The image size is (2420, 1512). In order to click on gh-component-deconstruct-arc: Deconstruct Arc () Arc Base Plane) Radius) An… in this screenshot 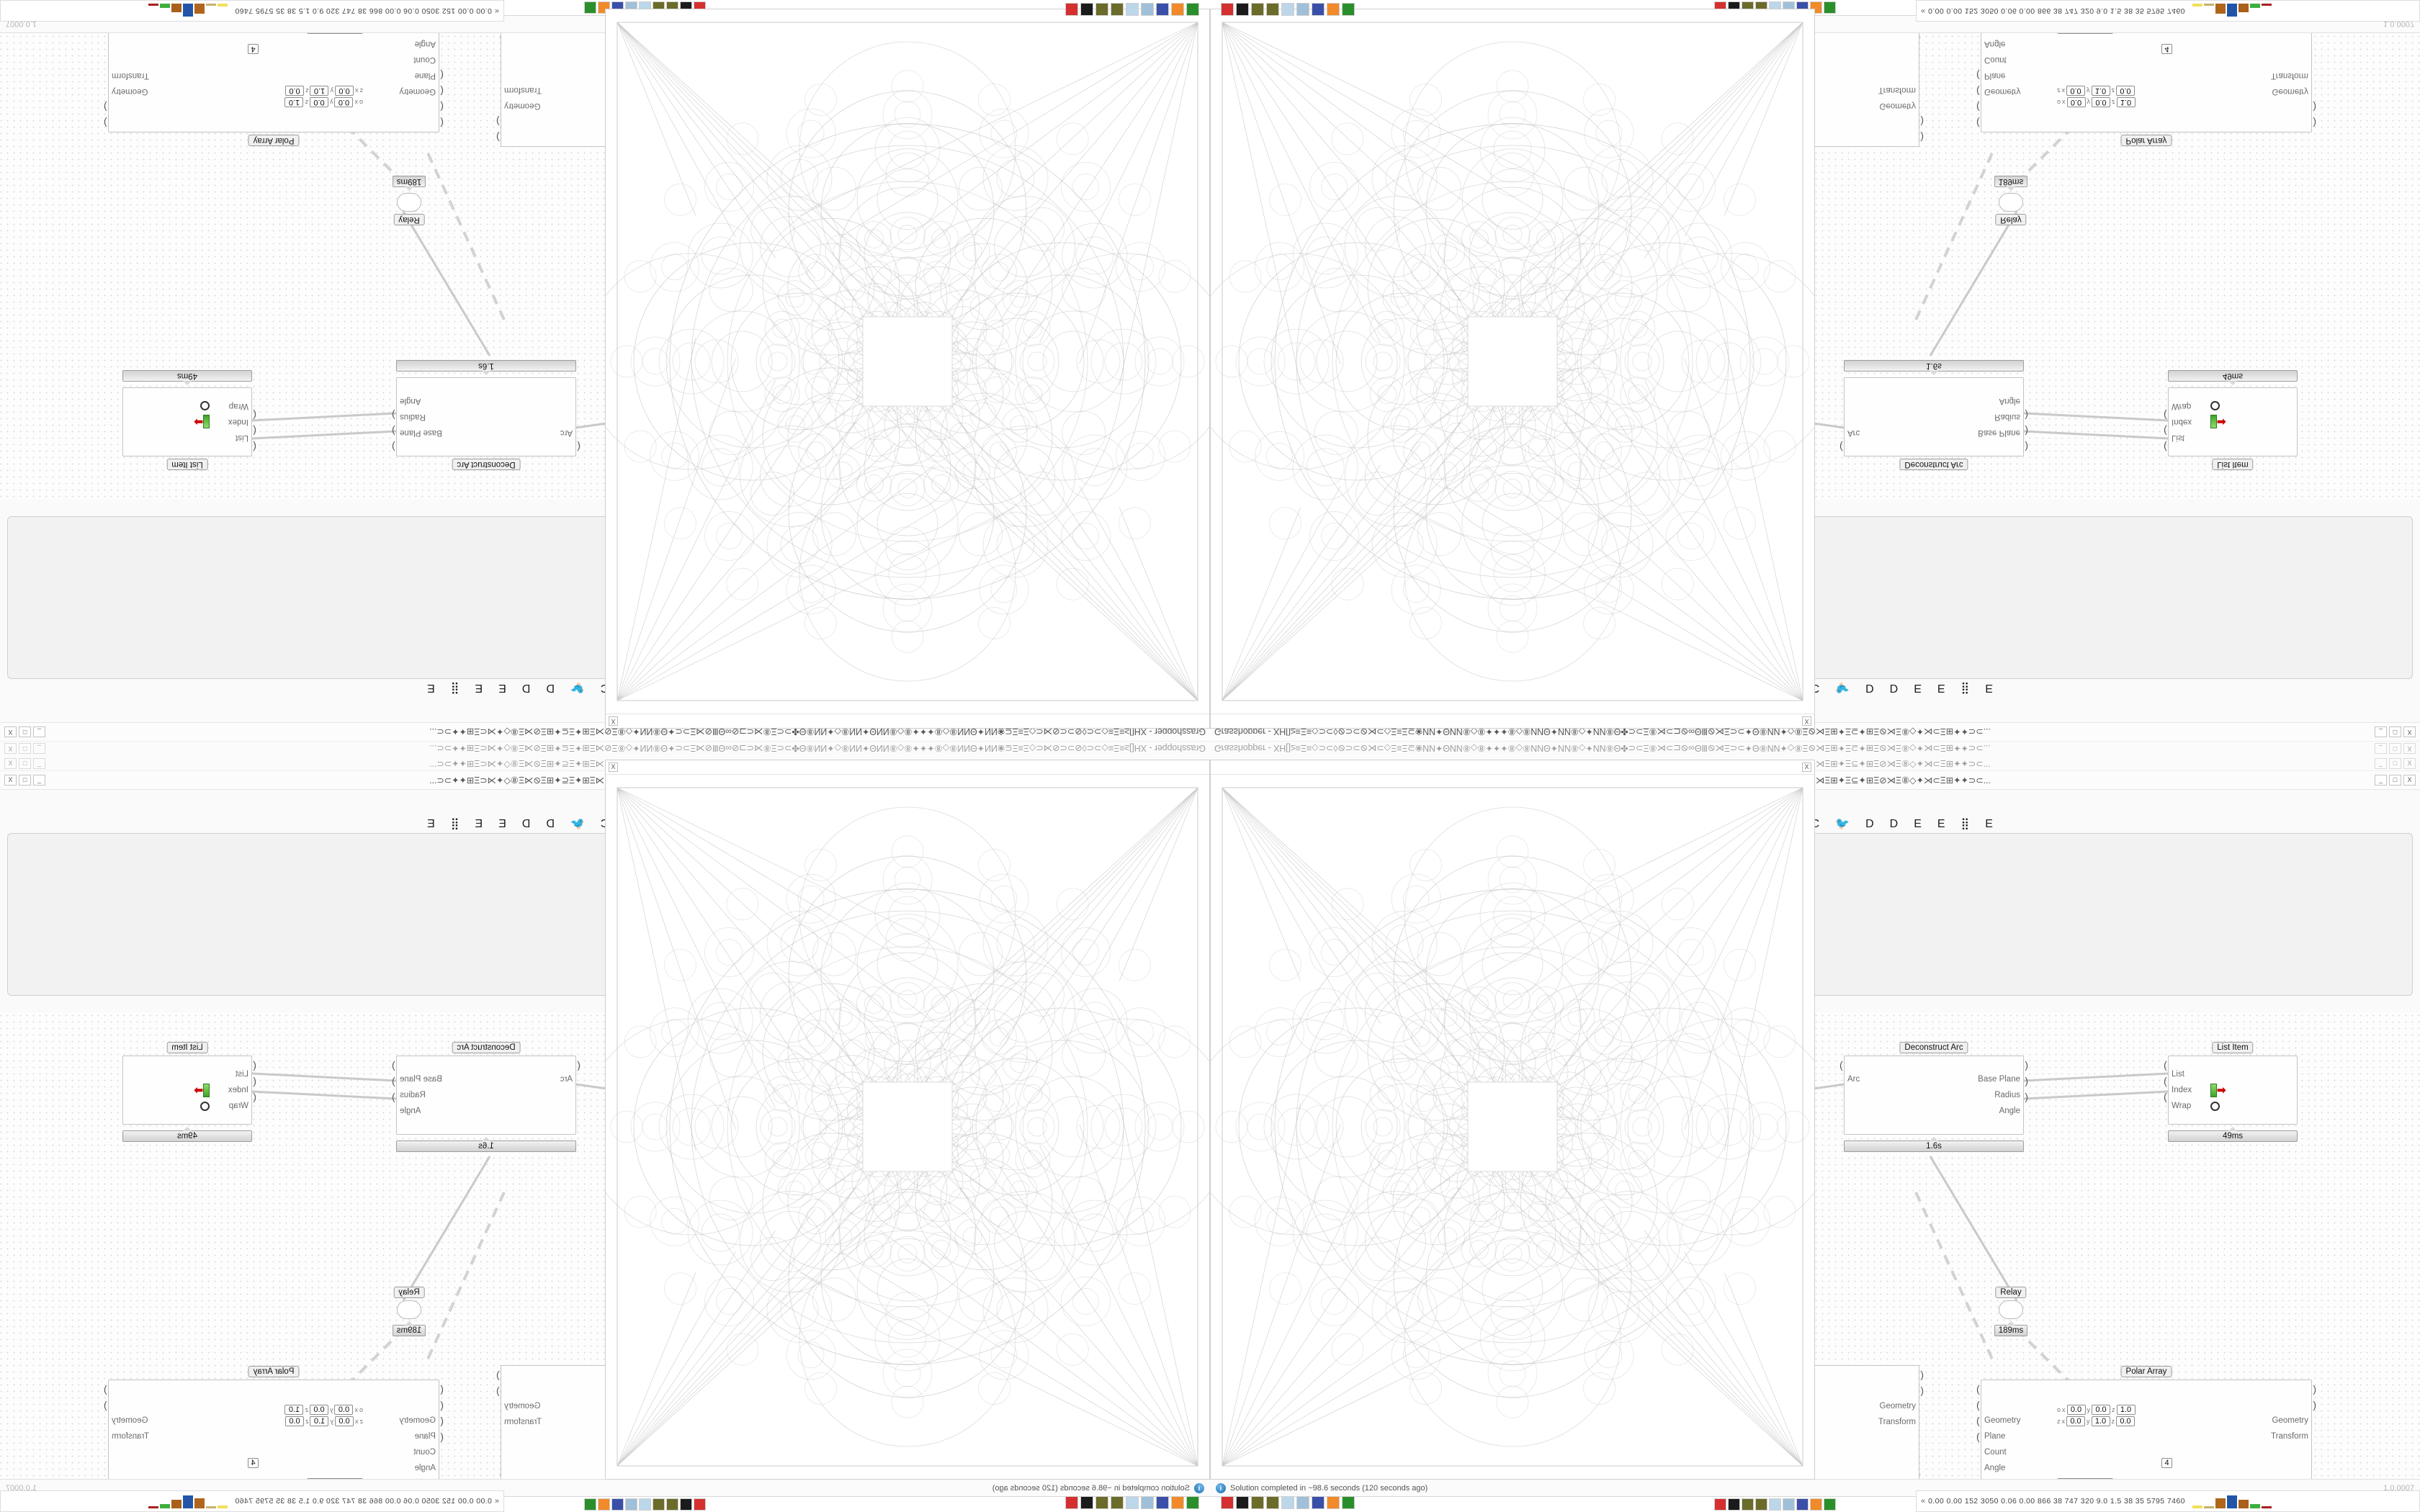, I will do `click(1933, 415)`.